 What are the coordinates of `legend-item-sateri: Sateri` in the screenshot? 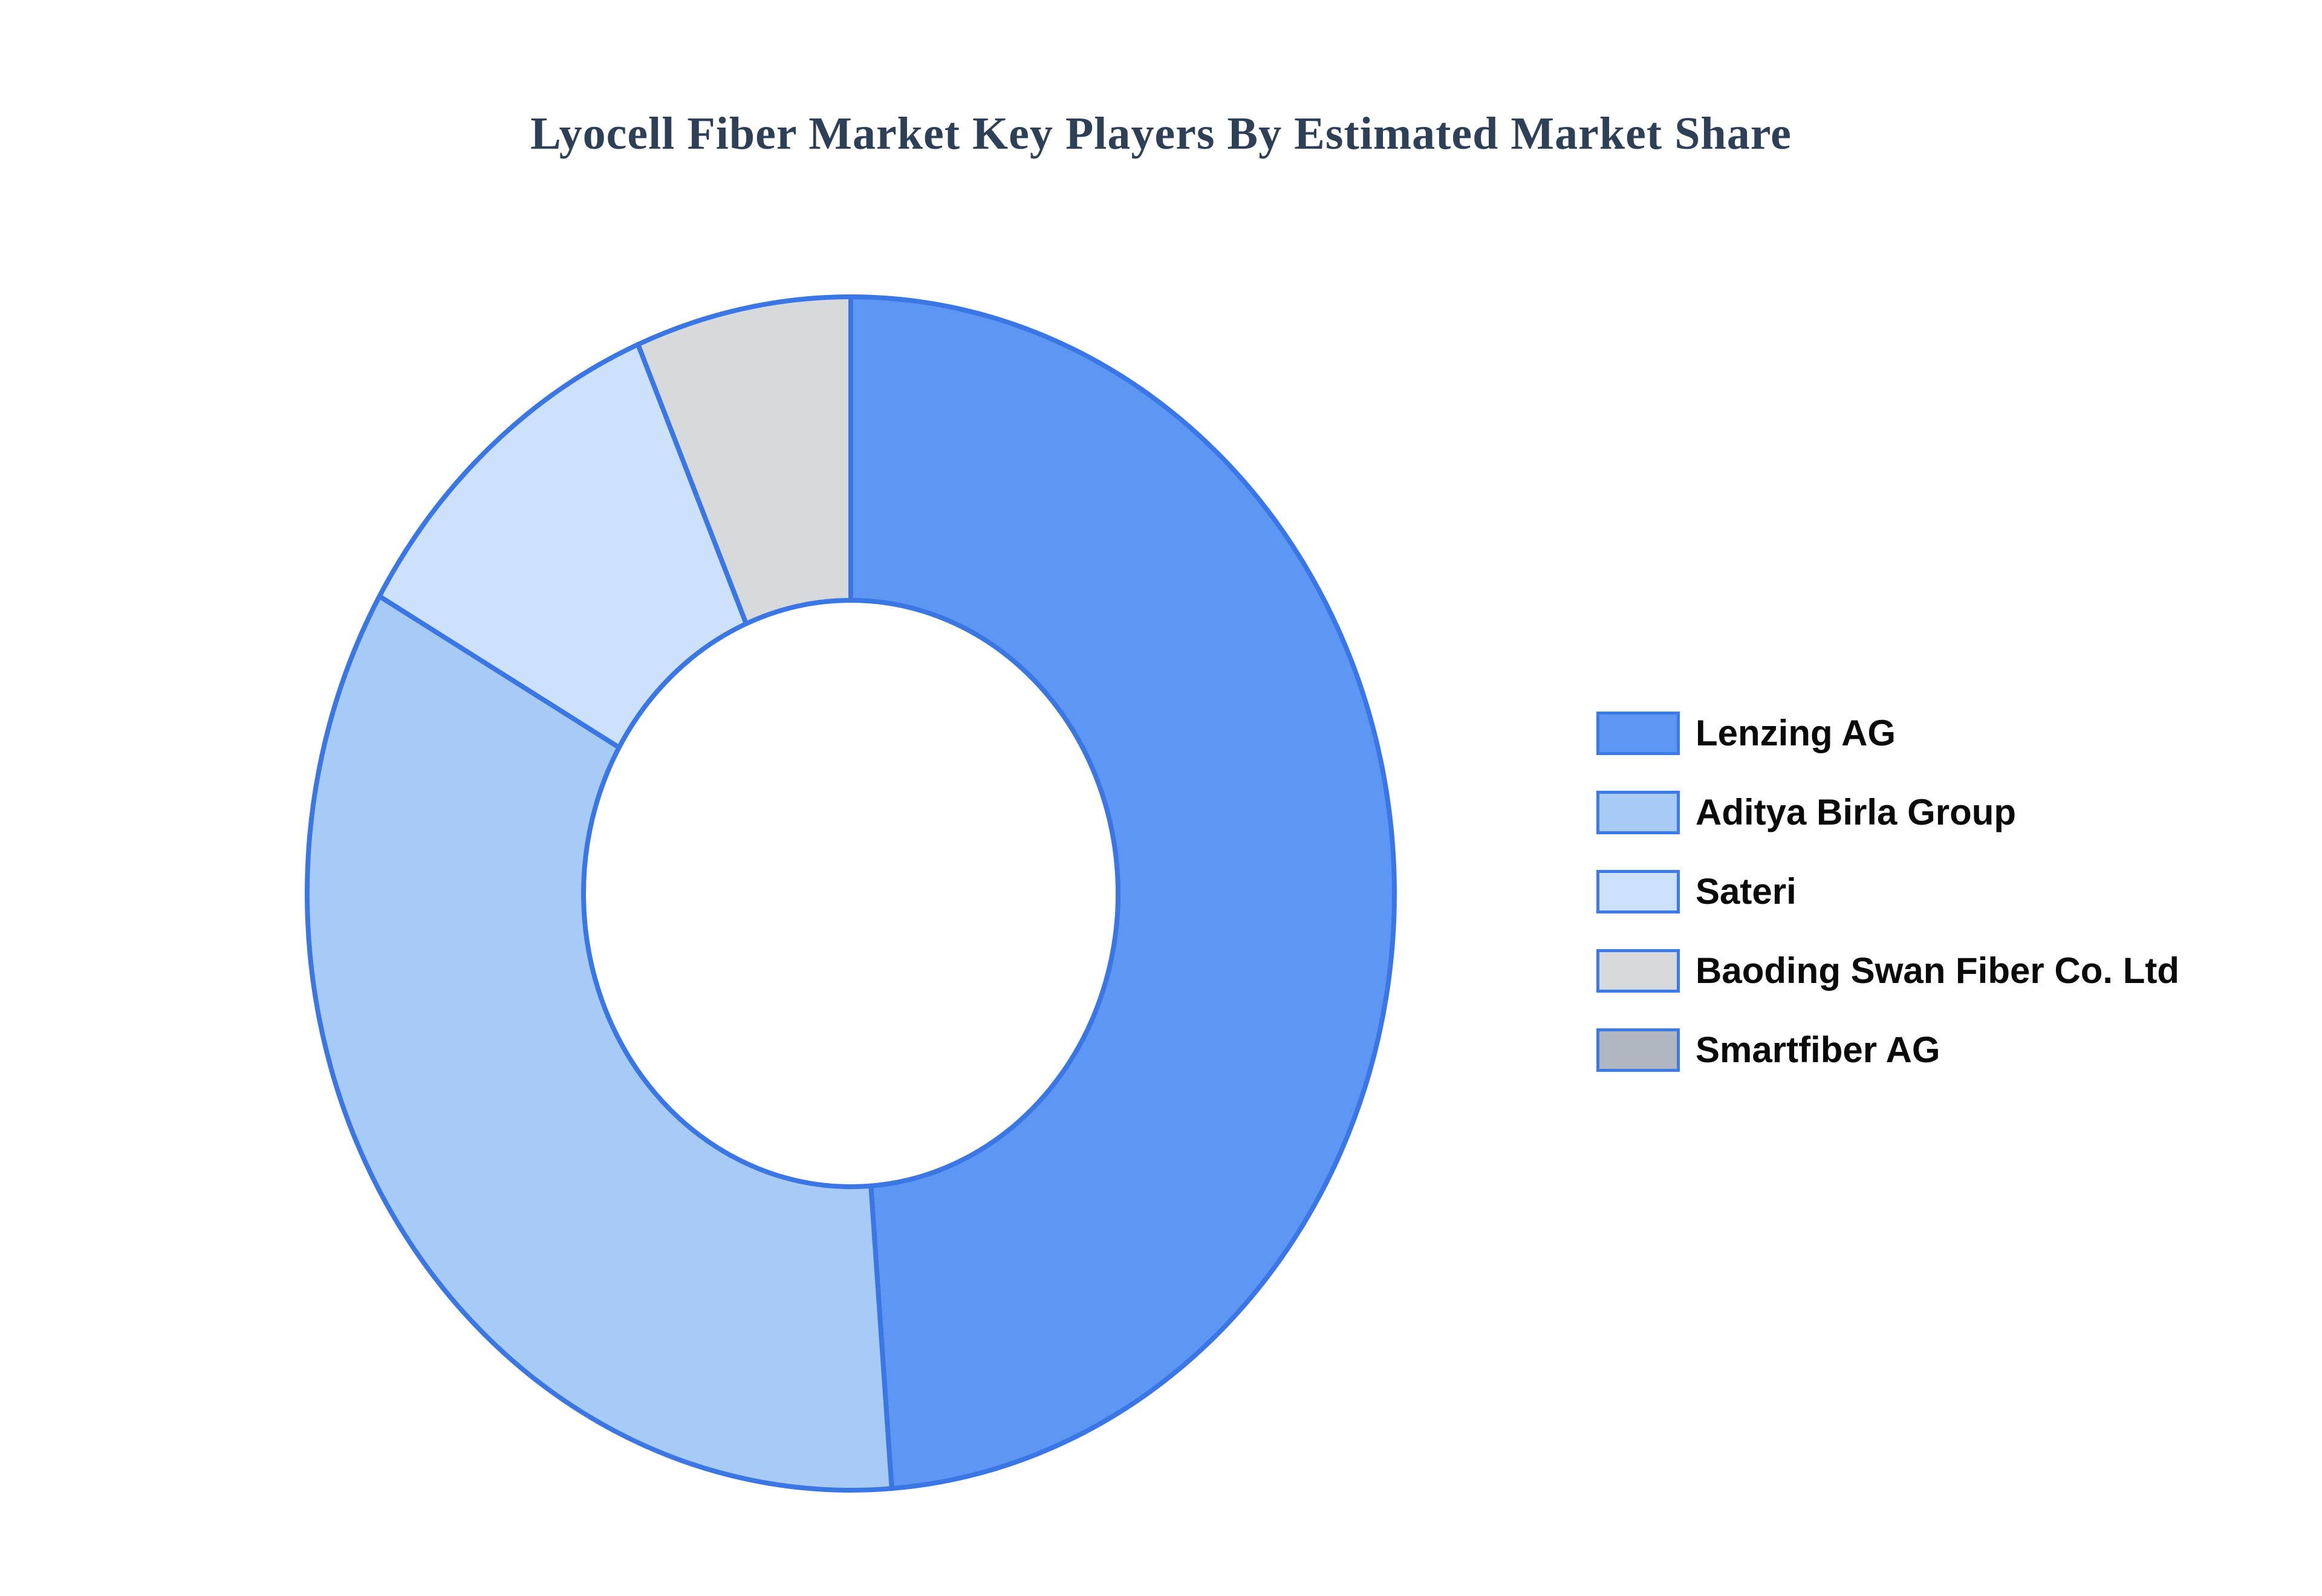 It's located at (1887, 891).